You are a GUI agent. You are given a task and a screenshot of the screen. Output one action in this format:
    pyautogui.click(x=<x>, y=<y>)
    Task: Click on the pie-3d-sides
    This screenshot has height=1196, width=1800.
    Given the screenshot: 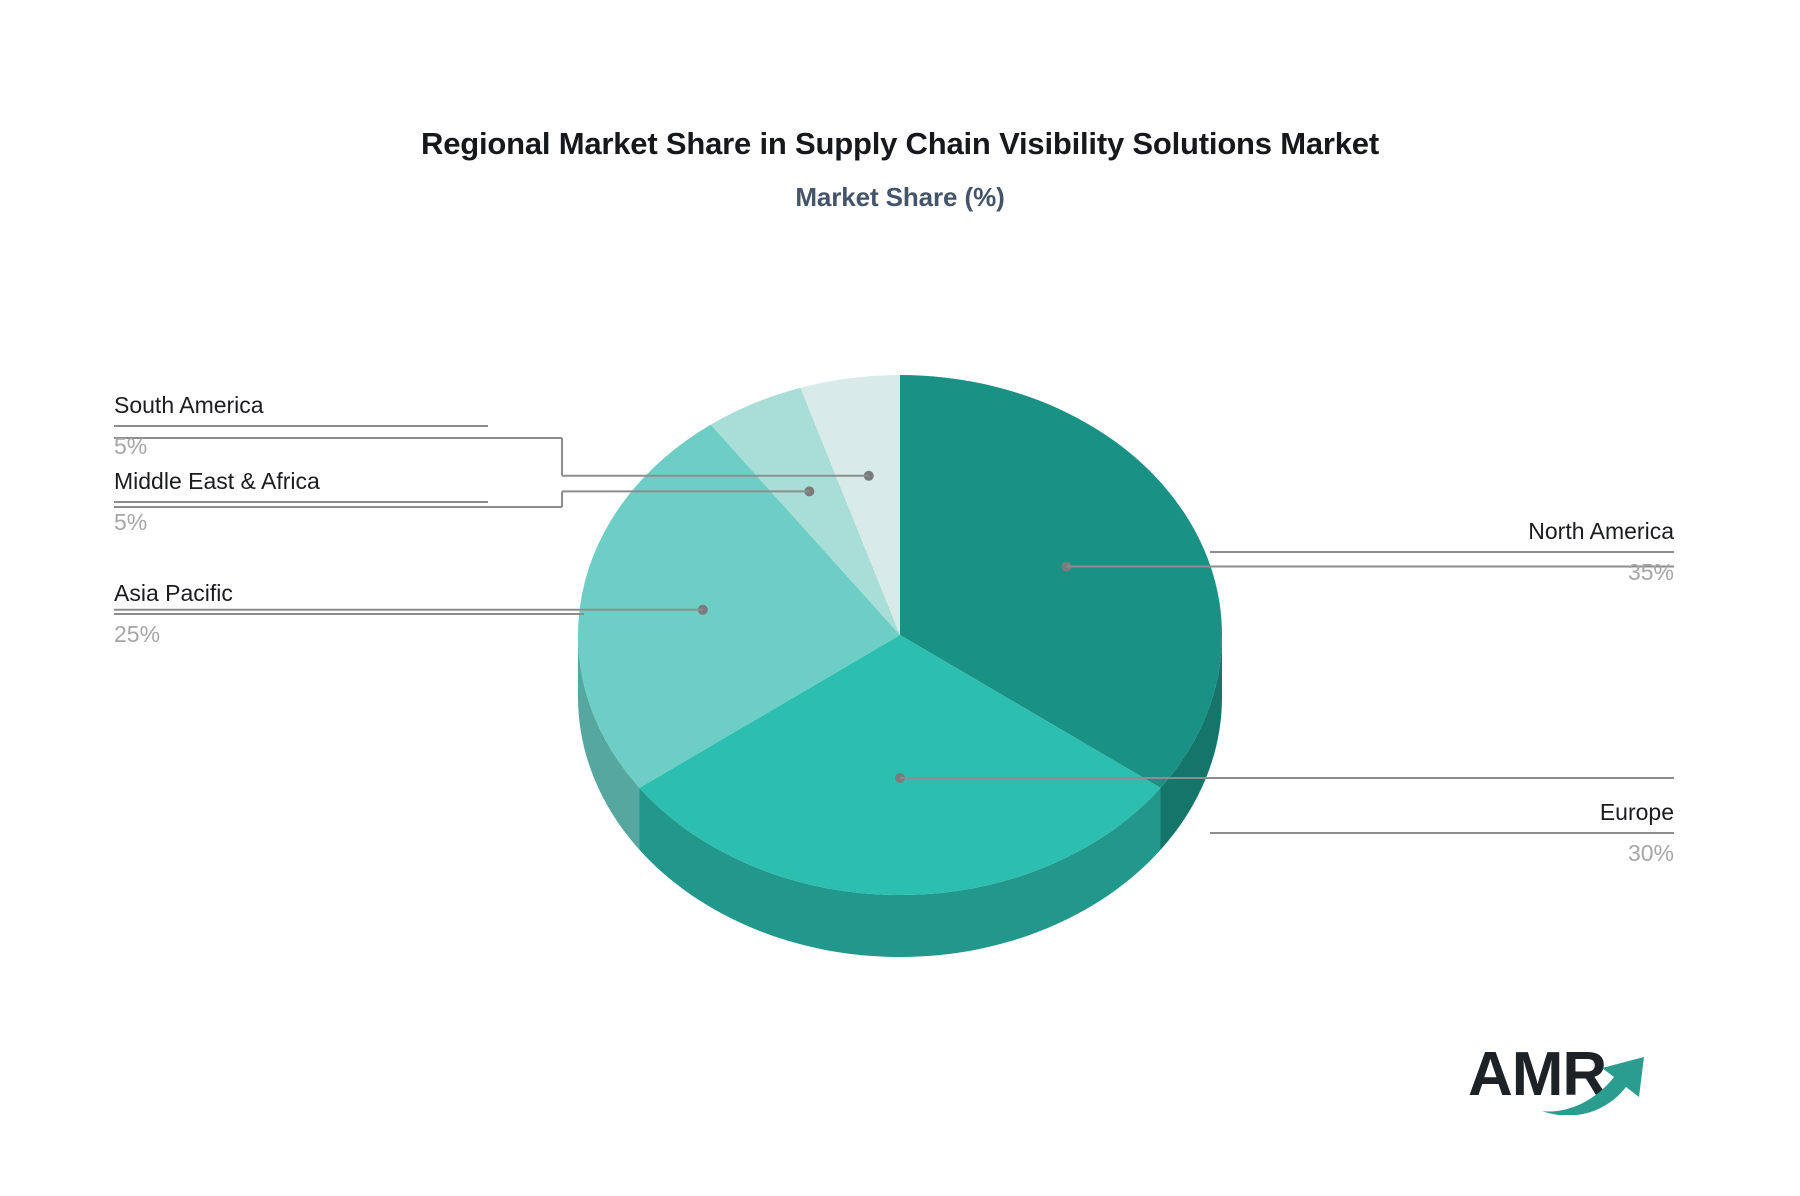 What is the action you would take?
    pyautogui.click(x=900, y=796)
    